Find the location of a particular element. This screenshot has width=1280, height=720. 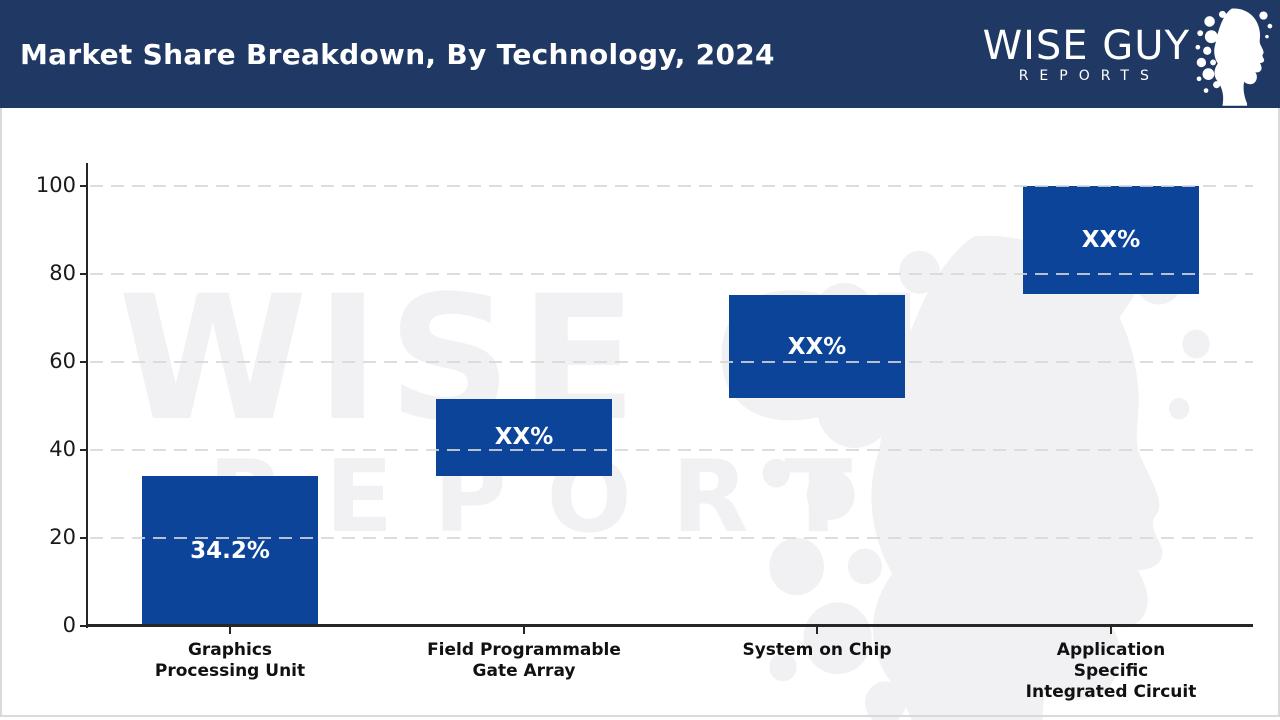

brand-logo-text: WISE GUY REPORTS is located at coordinates (1086, 54).